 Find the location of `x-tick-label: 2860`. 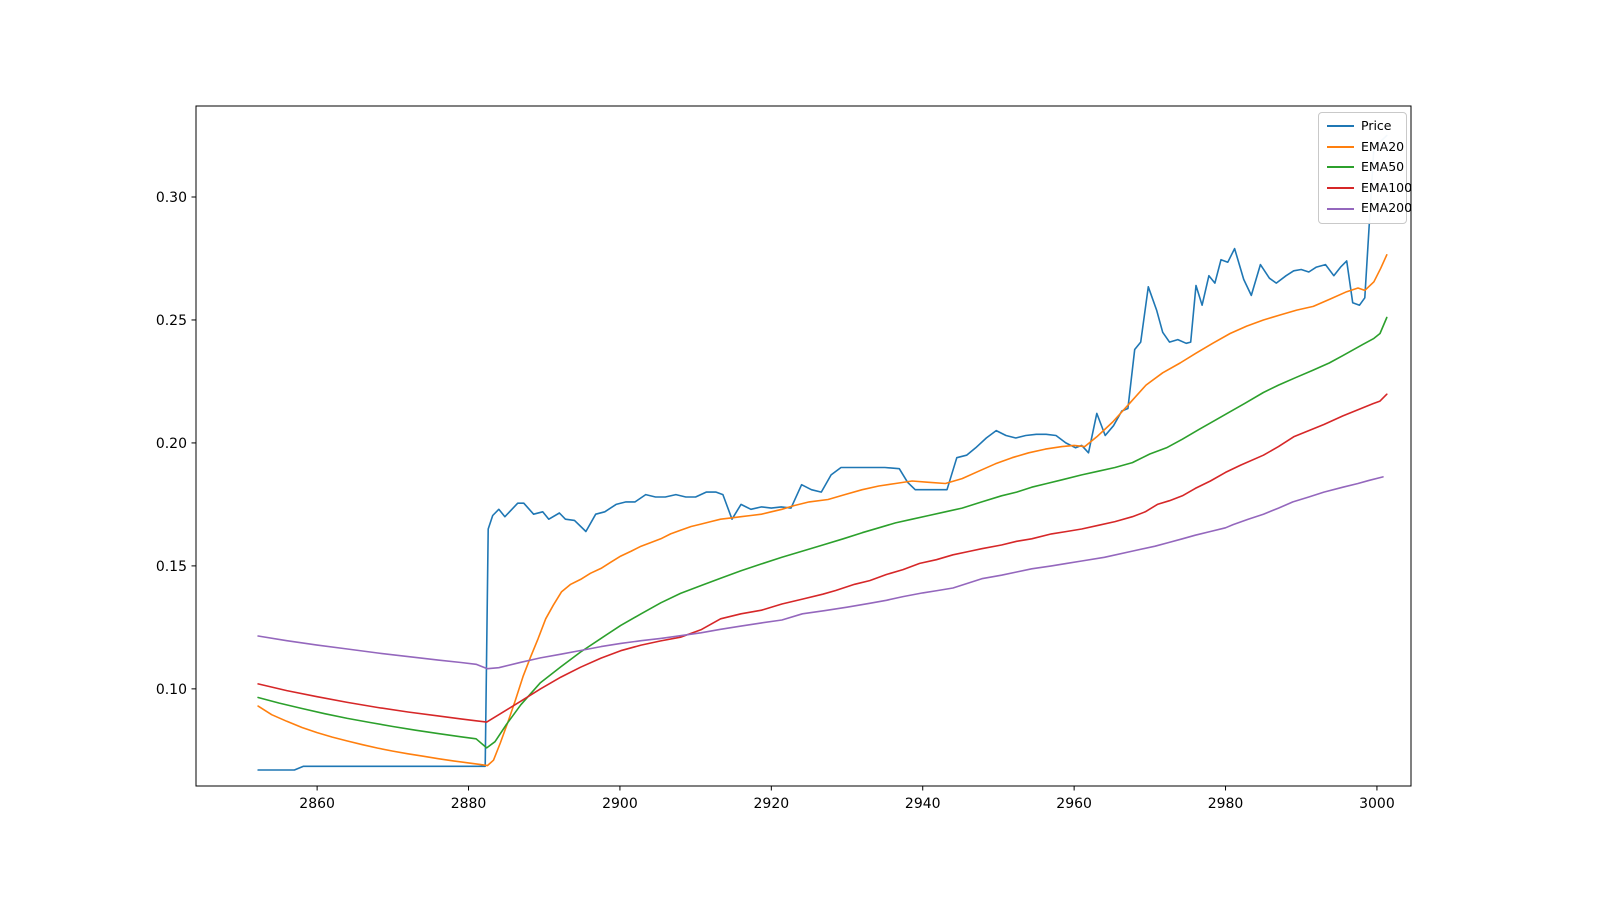

x-tick-label: 2860 is located at coordinates (317, 804).